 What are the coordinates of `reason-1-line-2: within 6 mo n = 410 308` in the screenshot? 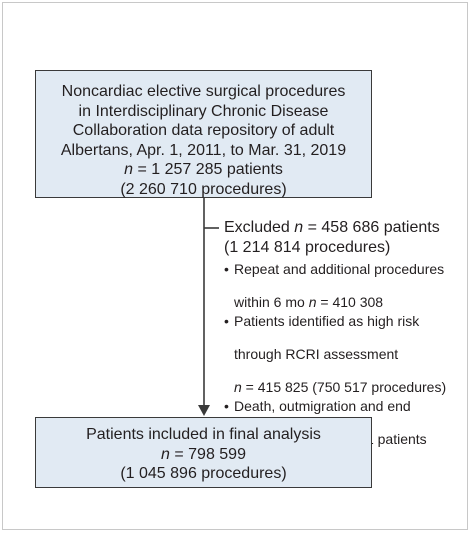 It's located at (351, 302).